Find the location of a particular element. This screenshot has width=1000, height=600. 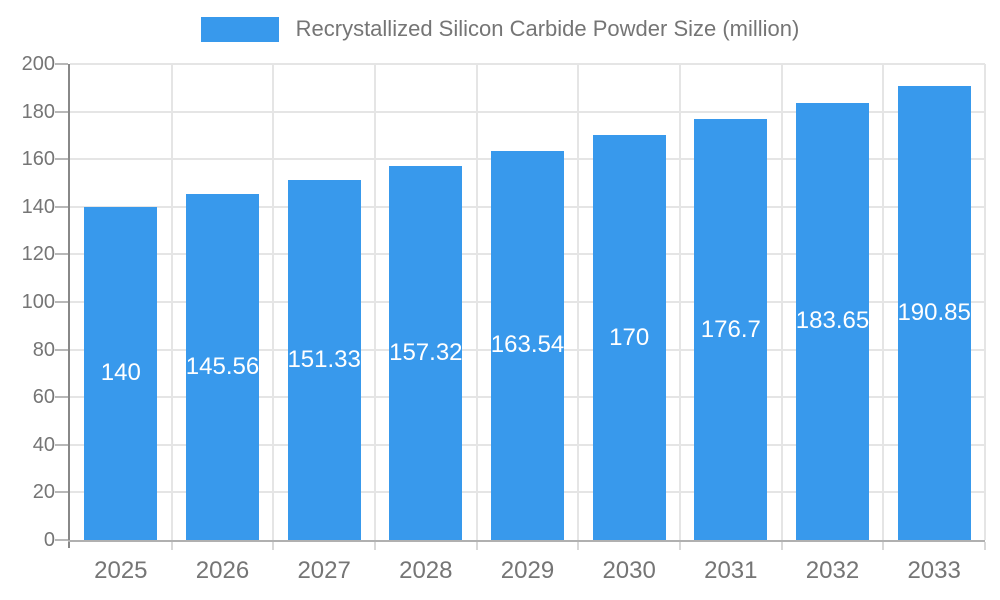

bar-2030: 170 is located at coordinates (629, 337).